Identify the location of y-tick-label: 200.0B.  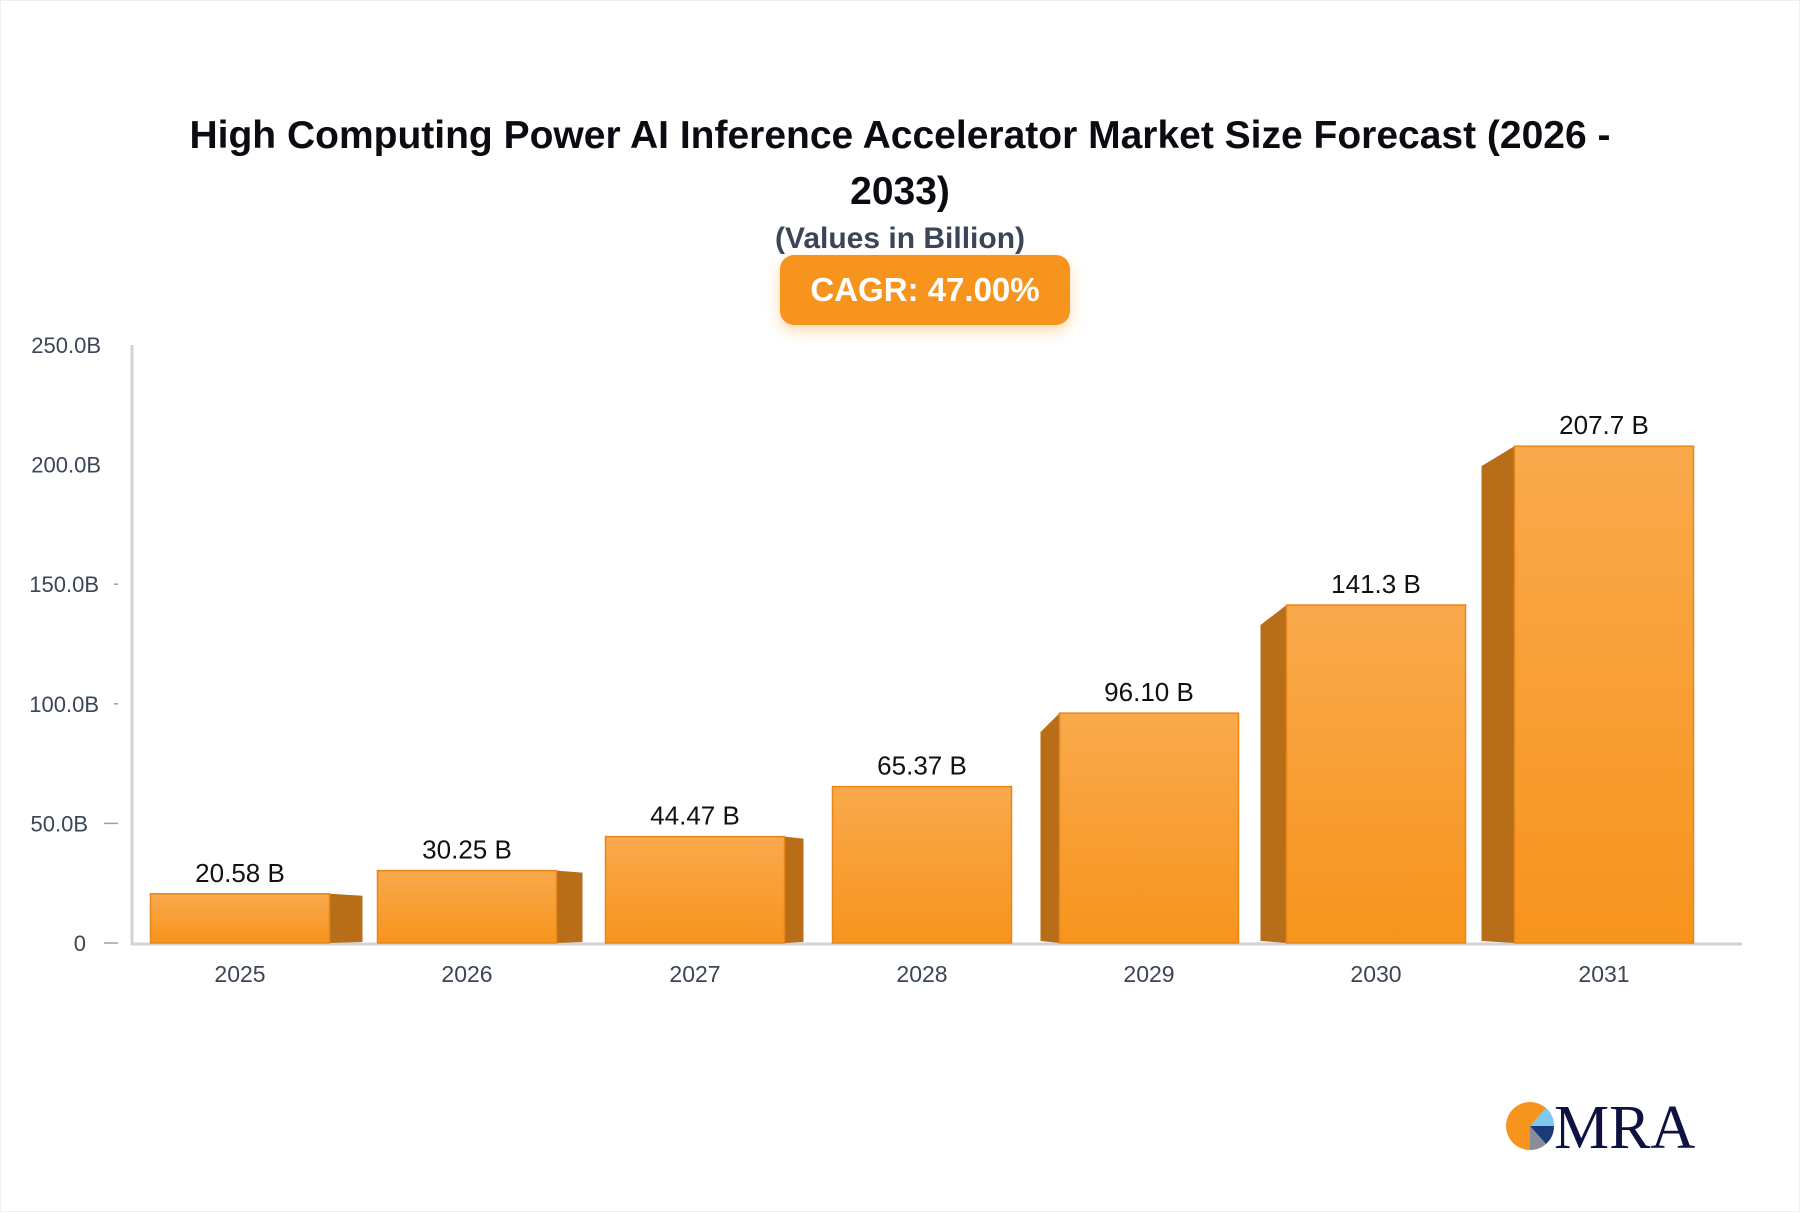
(66, 465).